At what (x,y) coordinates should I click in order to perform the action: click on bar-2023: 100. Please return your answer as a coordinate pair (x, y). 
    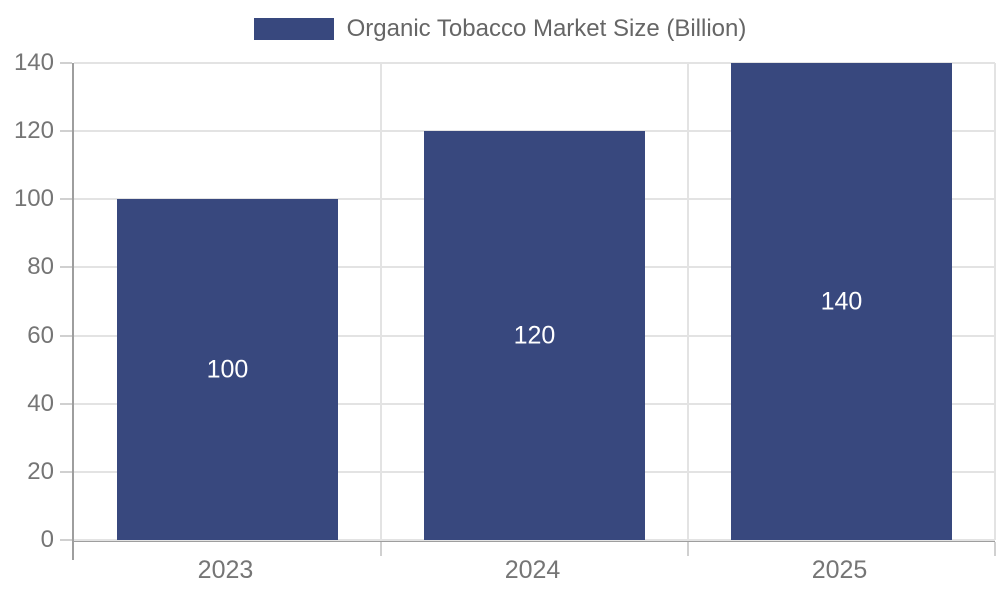
    Looking at the image, I should click on (227, 369).